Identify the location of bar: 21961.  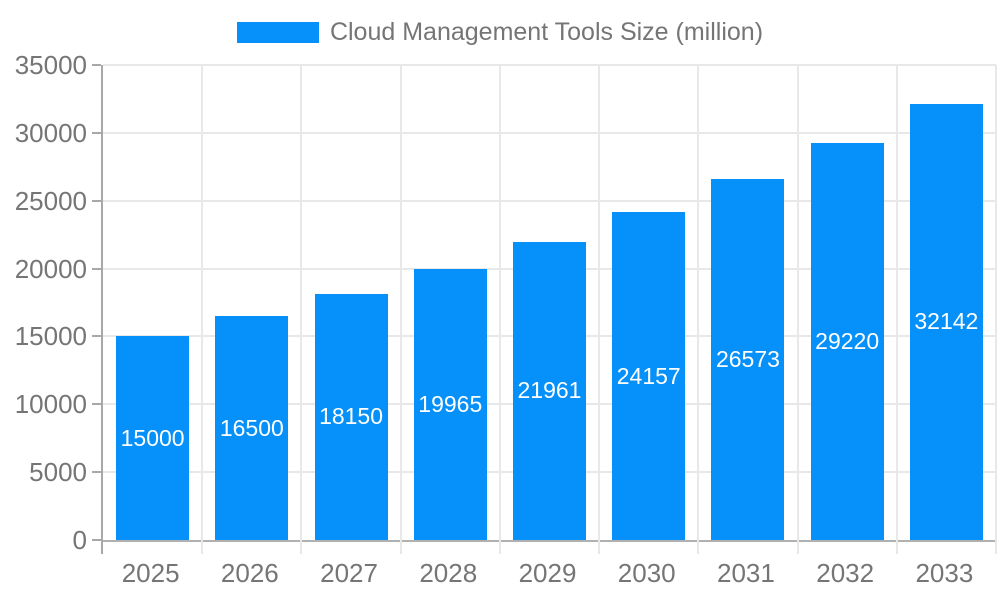
(549, 390).